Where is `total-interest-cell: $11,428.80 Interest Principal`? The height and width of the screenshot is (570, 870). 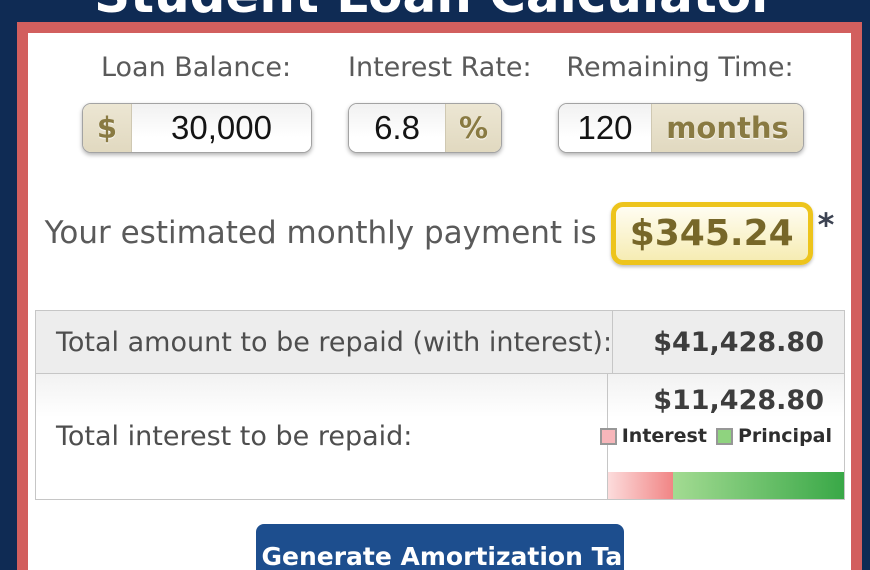 total-interest-cell: $11,428.80 Interest Principal is located at coordinates (721, 436).